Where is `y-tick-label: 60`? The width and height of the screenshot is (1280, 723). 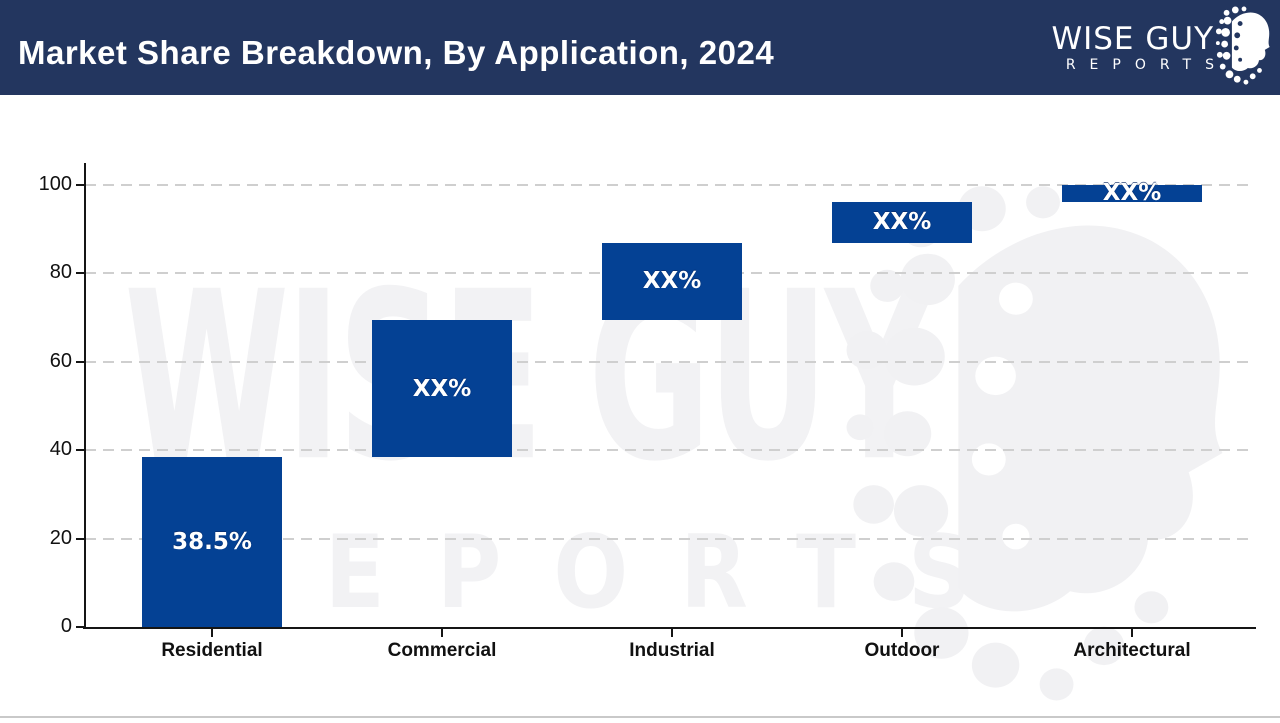 y-tick-label: 60 is located at coordinates (60, 360).